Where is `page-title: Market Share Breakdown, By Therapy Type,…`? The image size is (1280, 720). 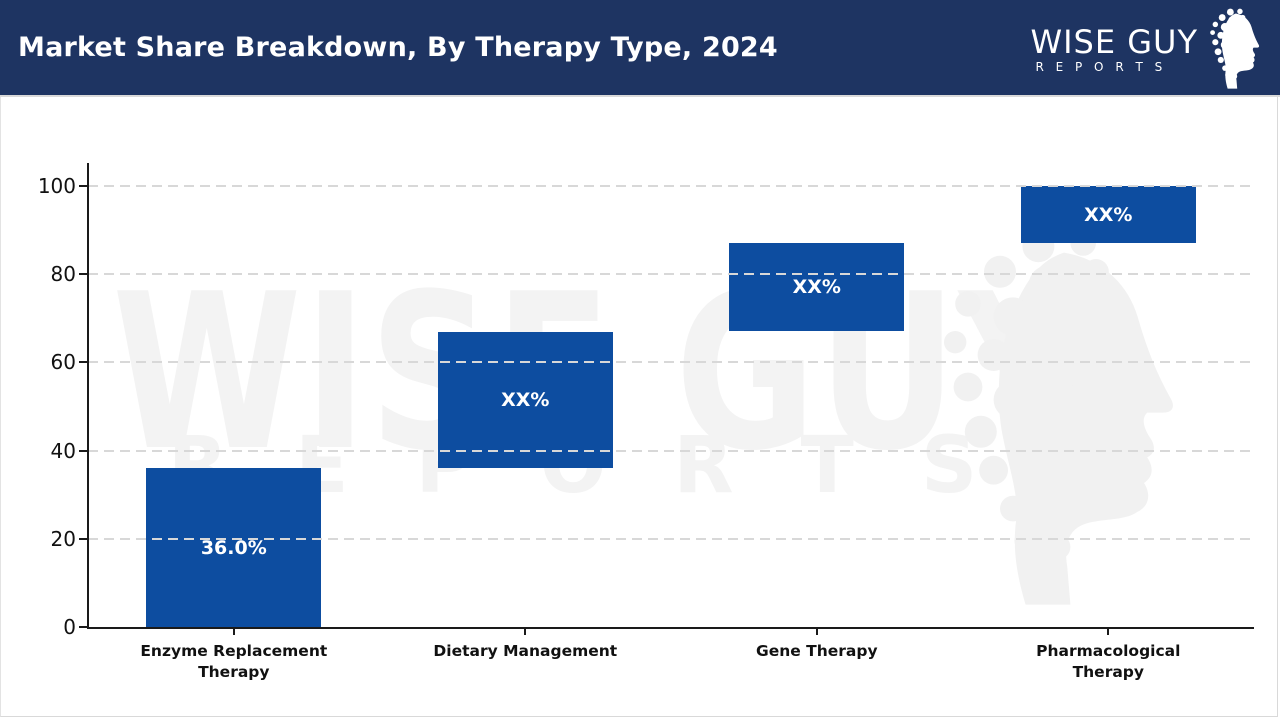
page-title: Market Share Breakdown, By Therapy Type,… is located at coordinates (398, 47).